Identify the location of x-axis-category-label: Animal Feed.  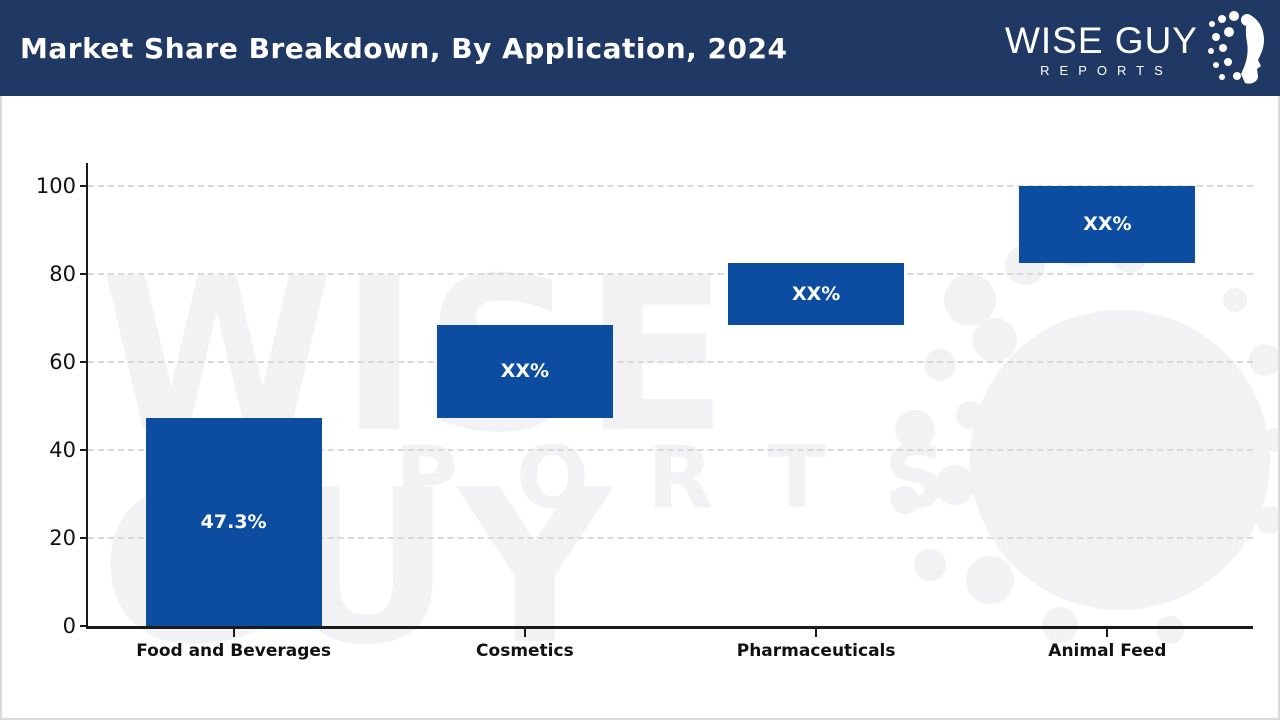
(1107, 651).